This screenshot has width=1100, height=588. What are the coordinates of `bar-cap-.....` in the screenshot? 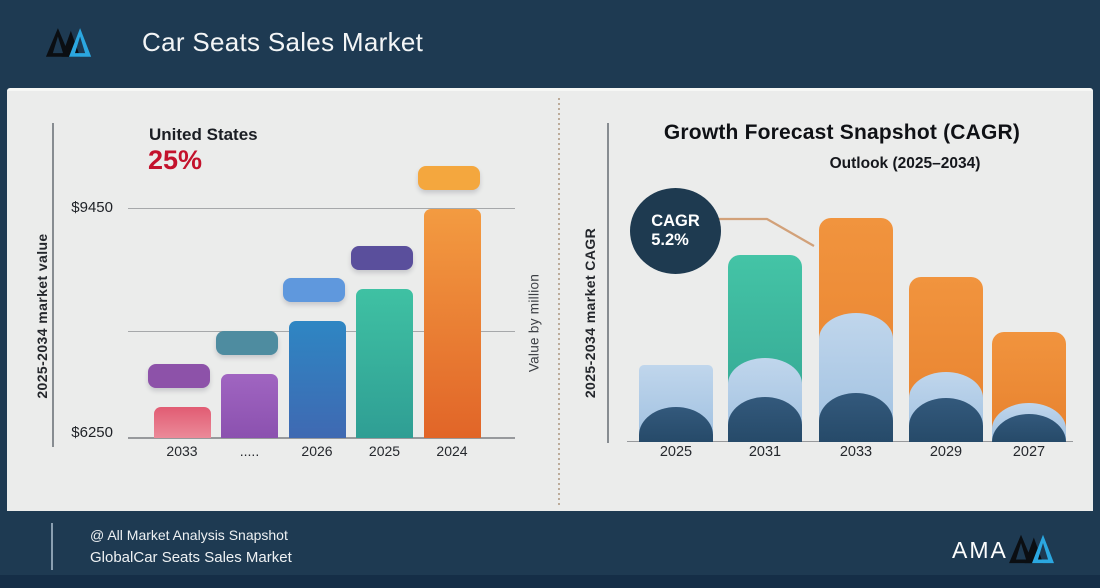 It's located at (246, 343).